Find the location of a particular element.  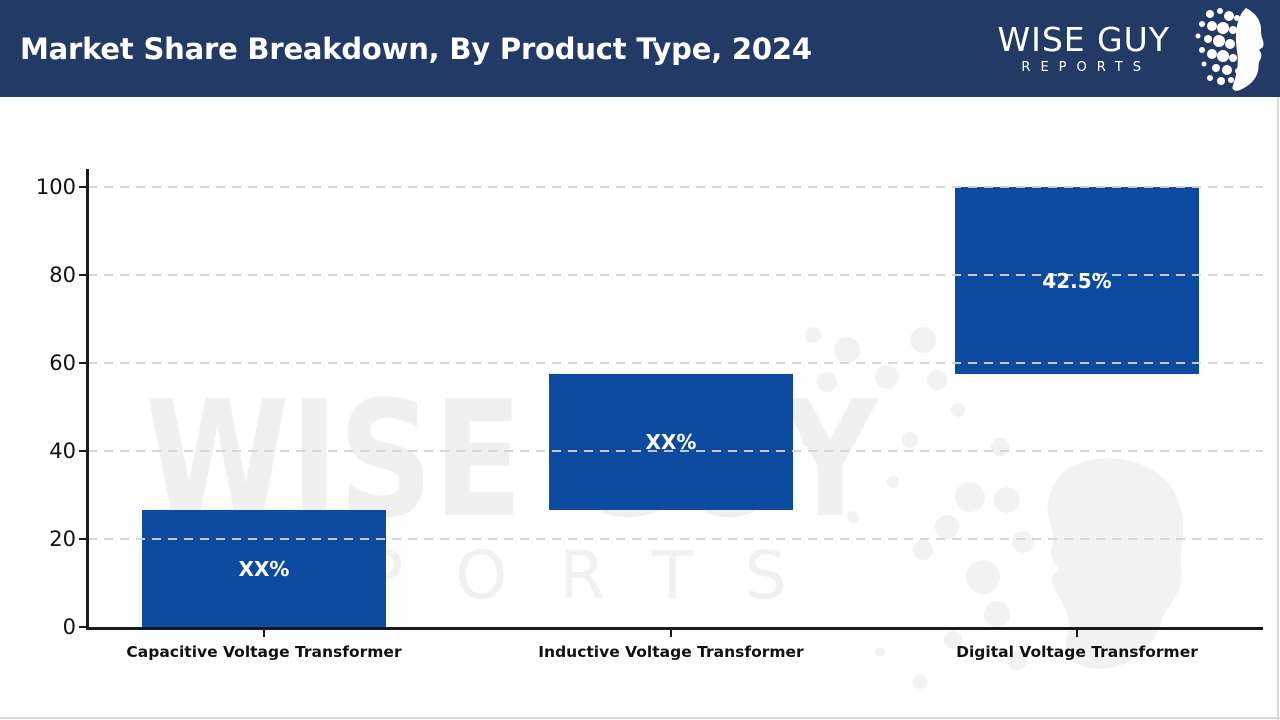

x-category-label: Digital Voltage Transformer is located at coordinates (1077, 652).